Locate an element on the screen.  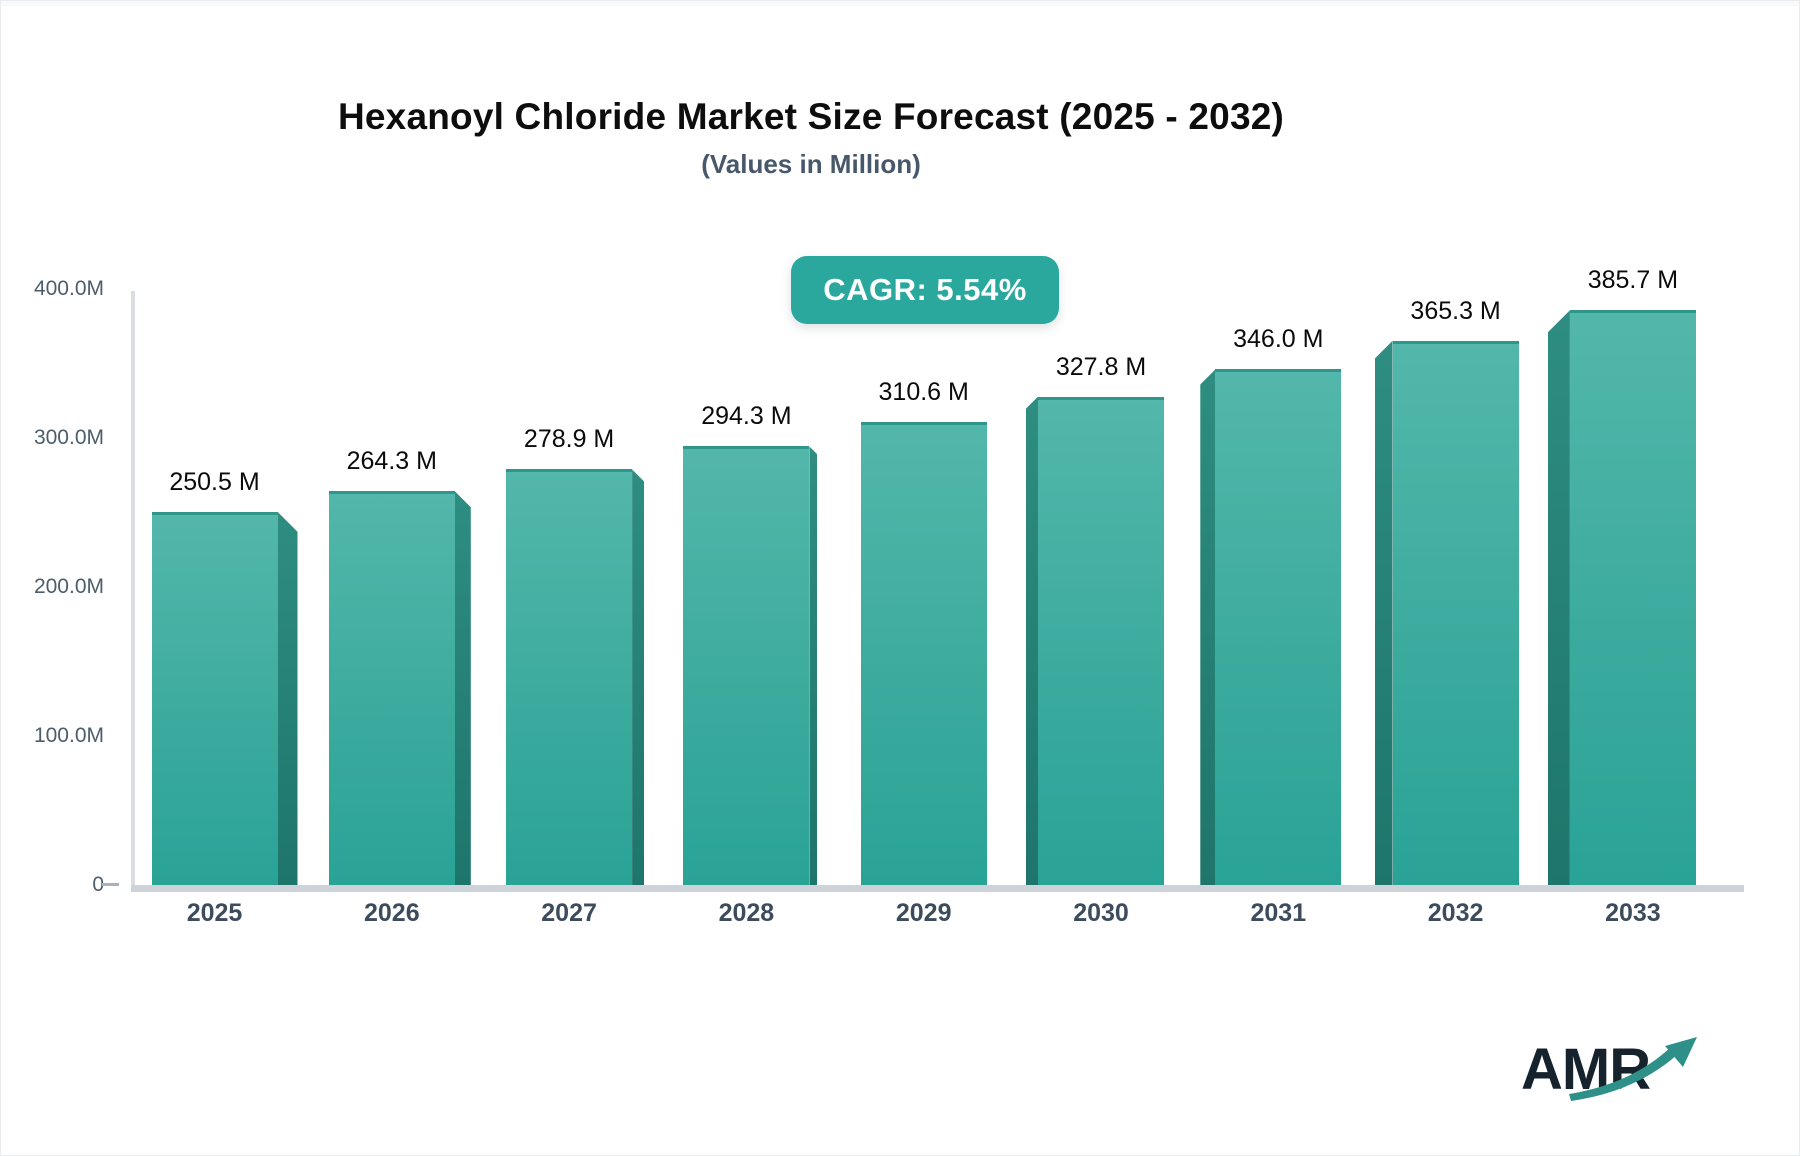
bar-2033 is located at coordinates (1621, 597).